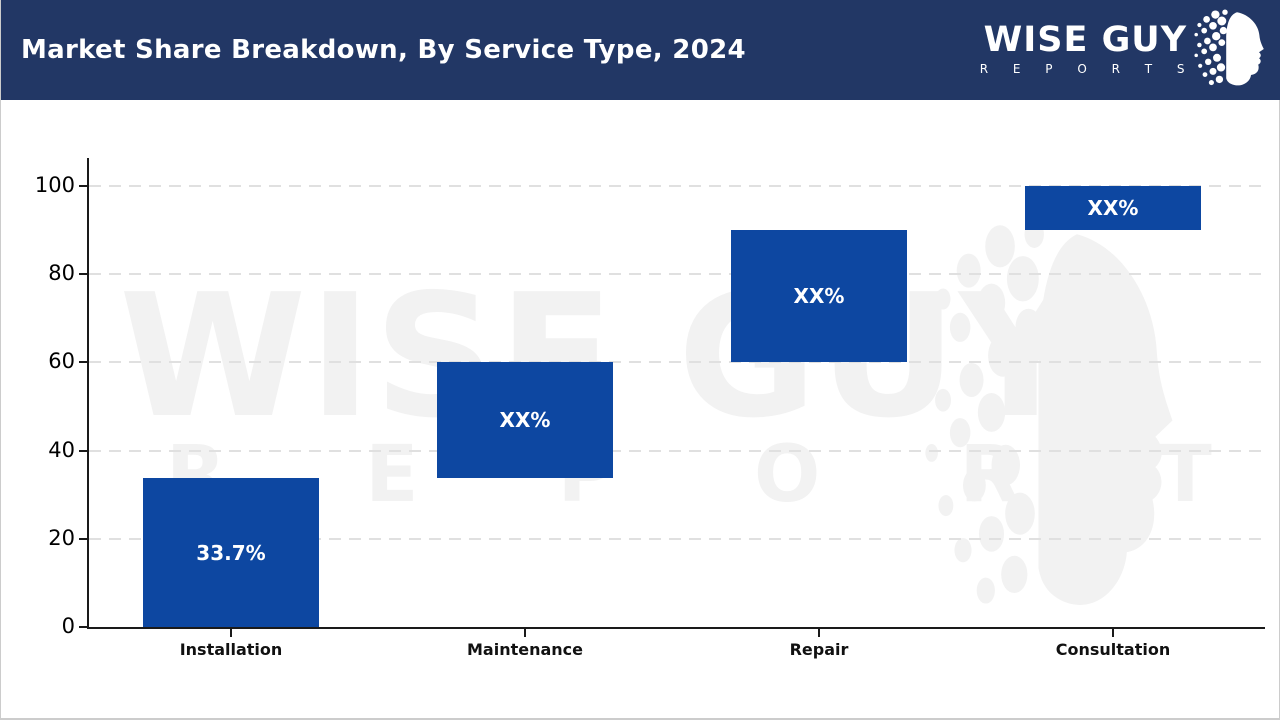  What do you see at coordinates (61, 537) in the screenshot?
I see `y-tick-label-20: 20` at bounding box center [61, 537].